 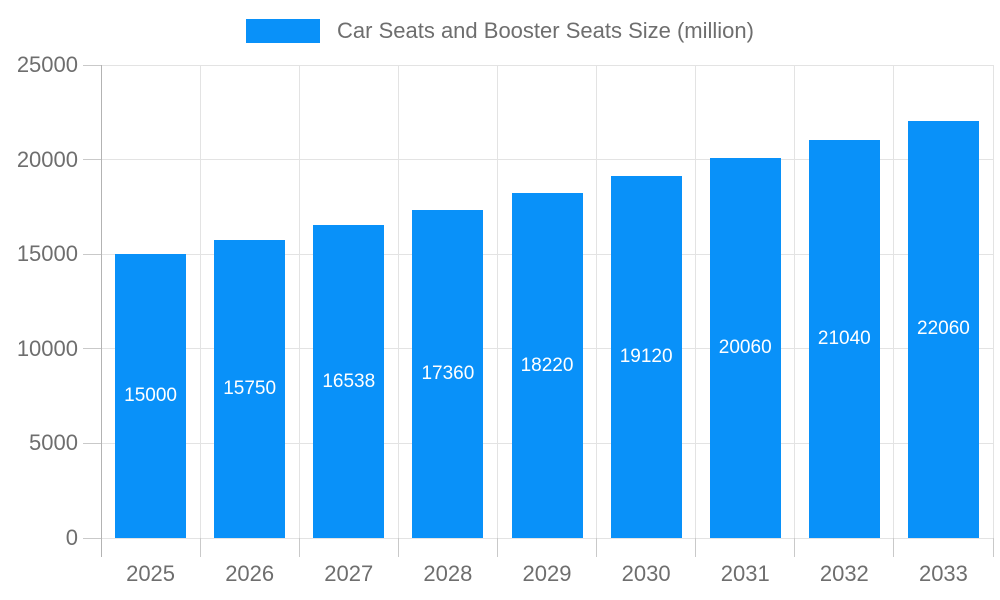 I want to click on y-axis-line, so click(x=101, y=311).